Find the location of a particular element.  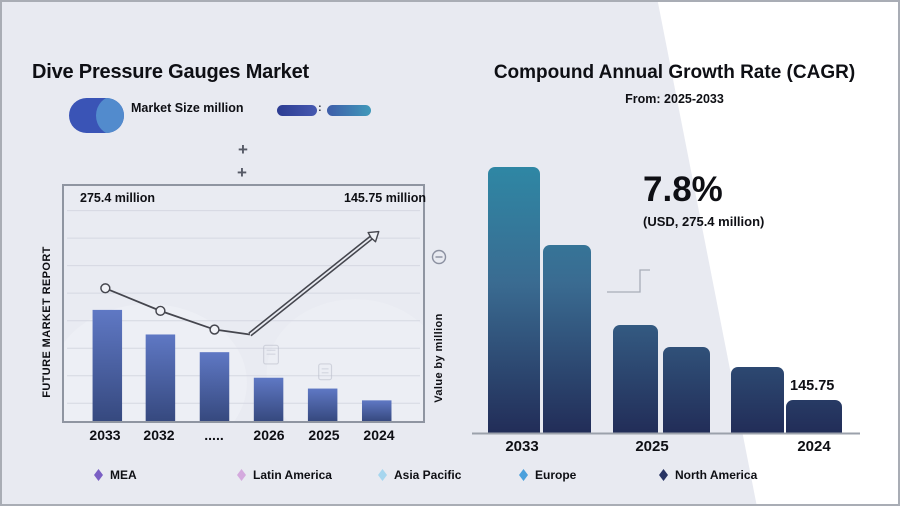

value-callout-2024: 145.75 is located at coordinates (812, 386).